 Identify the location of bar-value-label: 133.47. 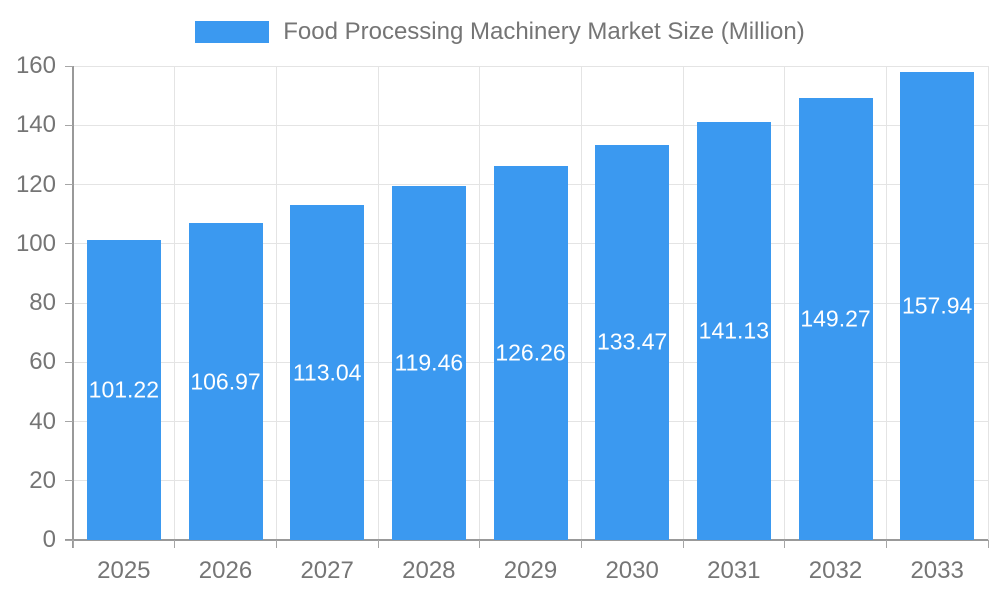
(632, 341).